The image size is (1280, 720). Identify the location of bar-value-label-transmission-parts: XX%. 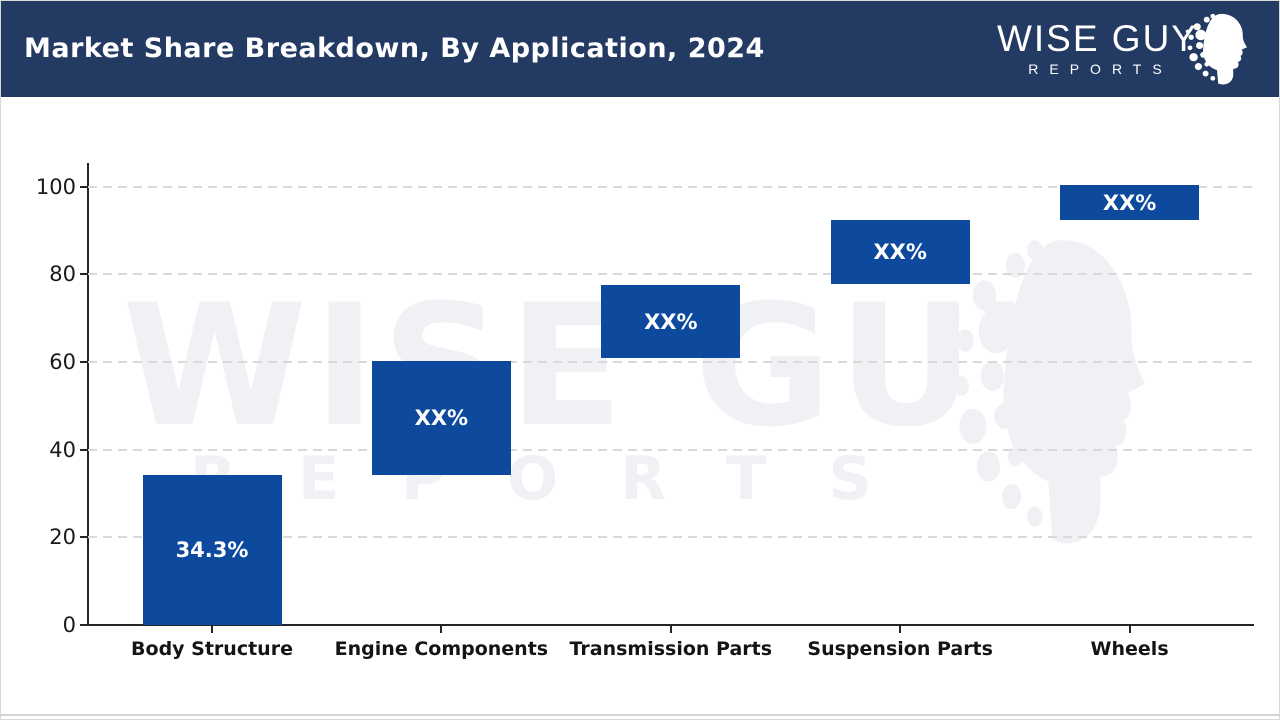
(671, 321).